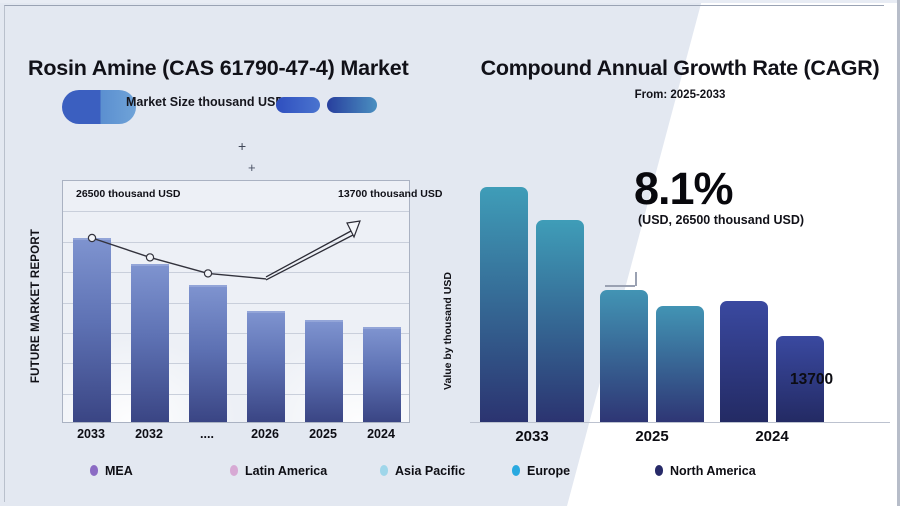  I want to click on left-annotation-start: 26500 thousand USD, so click(128, 194).